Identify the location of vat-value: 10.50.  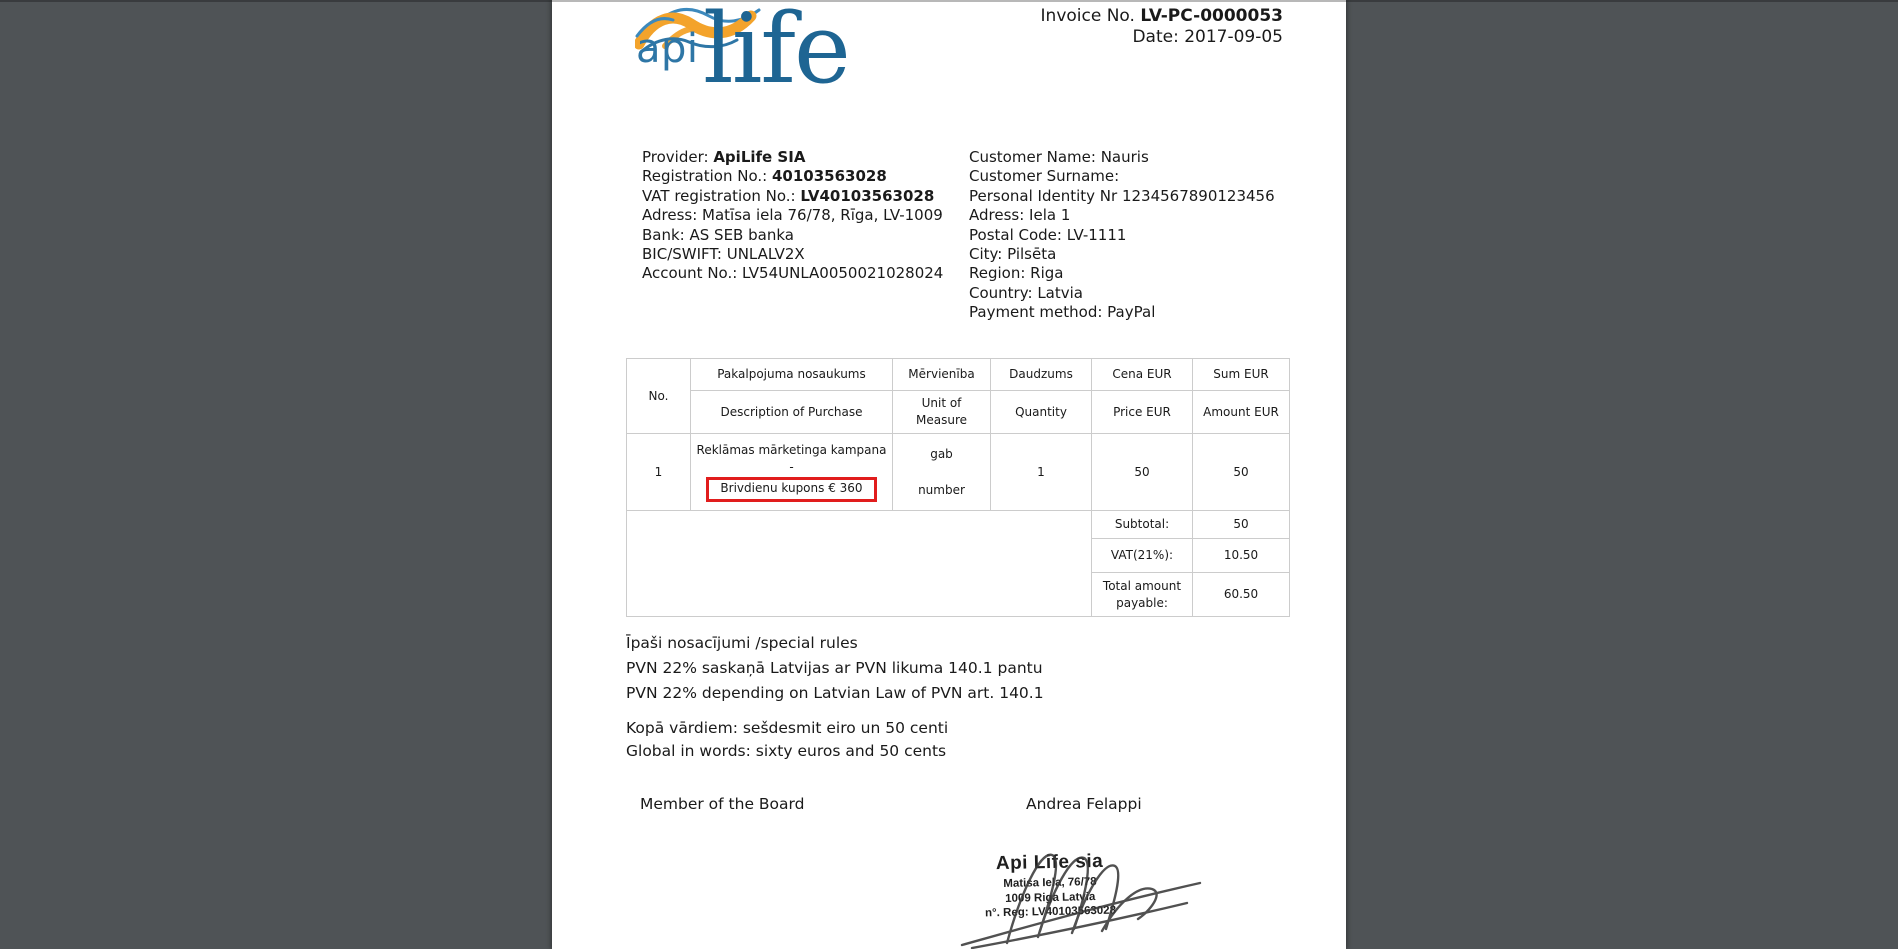
(1241, 555).